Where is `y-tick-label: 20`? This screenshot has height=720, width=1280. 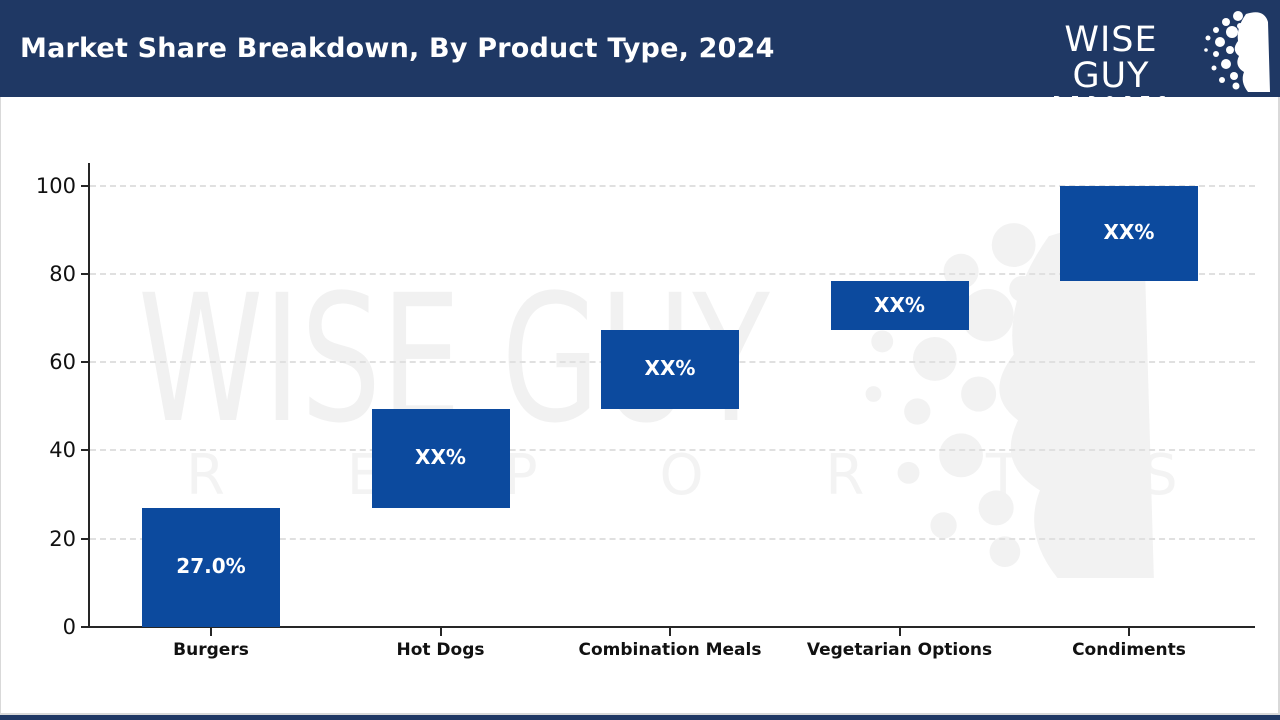
y-tick-label: 20 is located at coordinates (62, 538).